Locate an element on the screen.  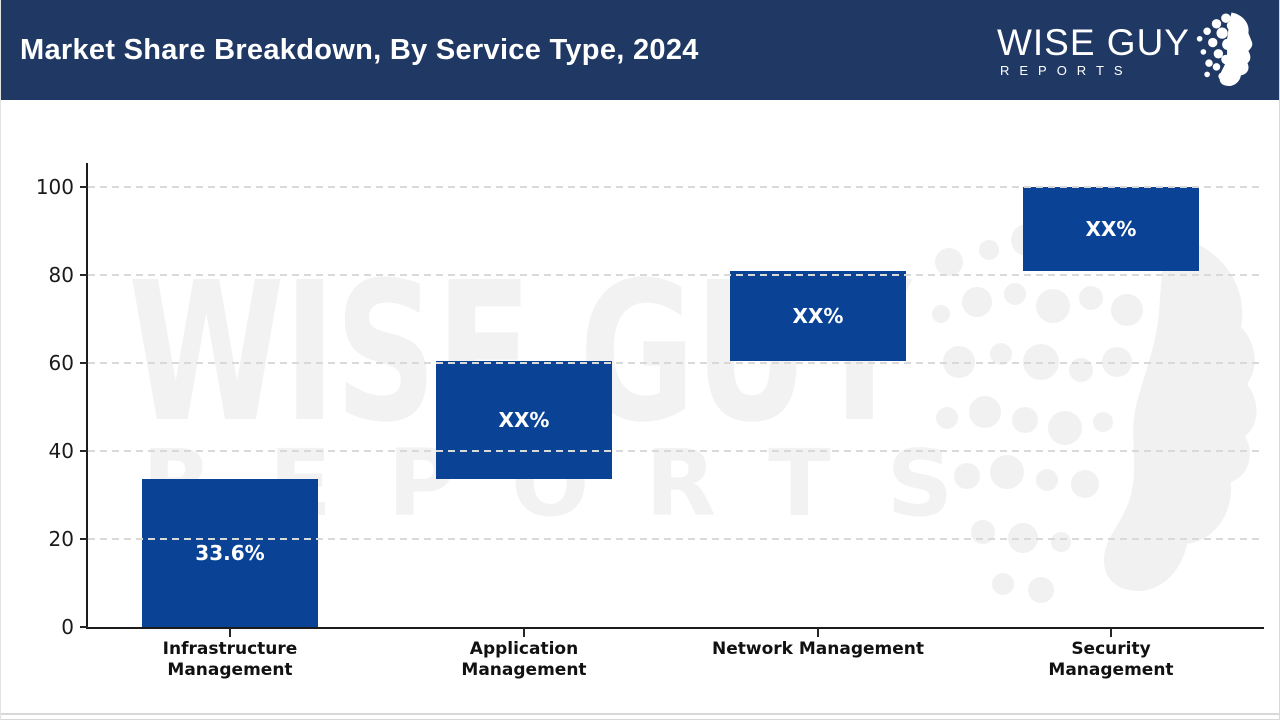
y-tick-label-20: 20 is located at coordinates (61, 539).